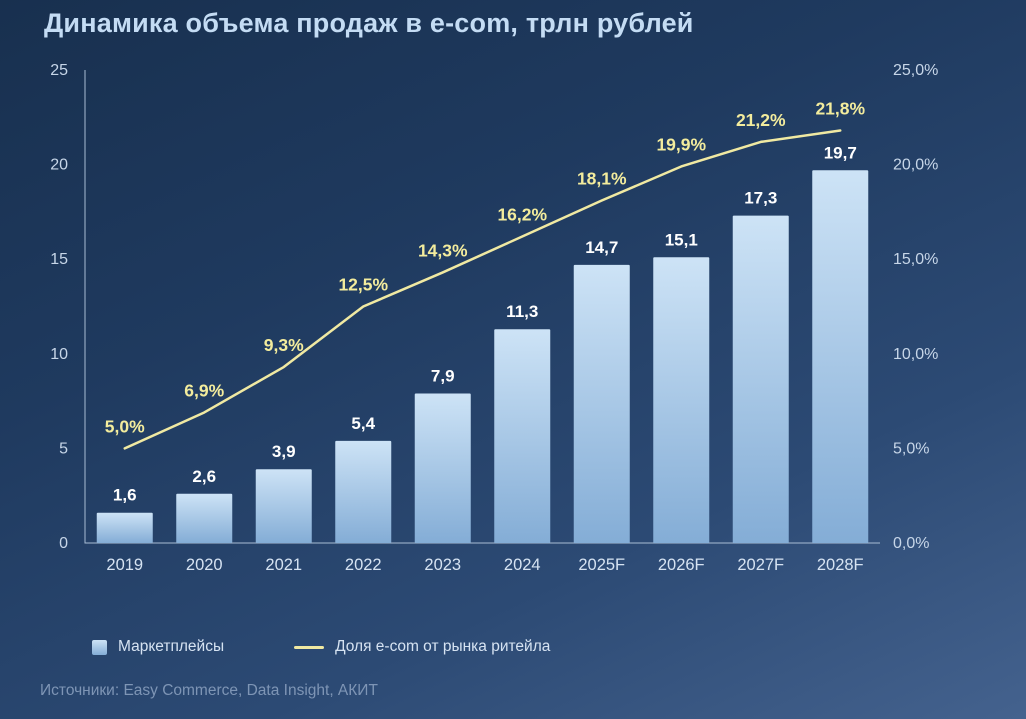 The height and width of the screenshot is (719, 1026). Describe the element at coordinates (522, 436) in the screenshot. I see `bar-2024` at that location.